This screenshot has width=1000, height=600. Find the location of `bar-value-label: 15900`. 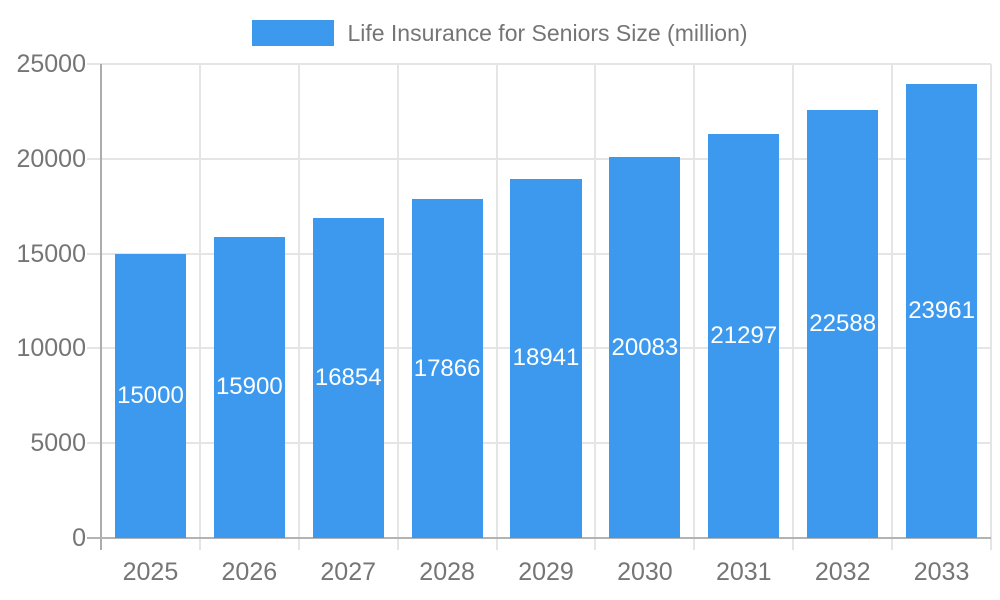

bar-value-label: 15900 is located at coordinates (249, 387).